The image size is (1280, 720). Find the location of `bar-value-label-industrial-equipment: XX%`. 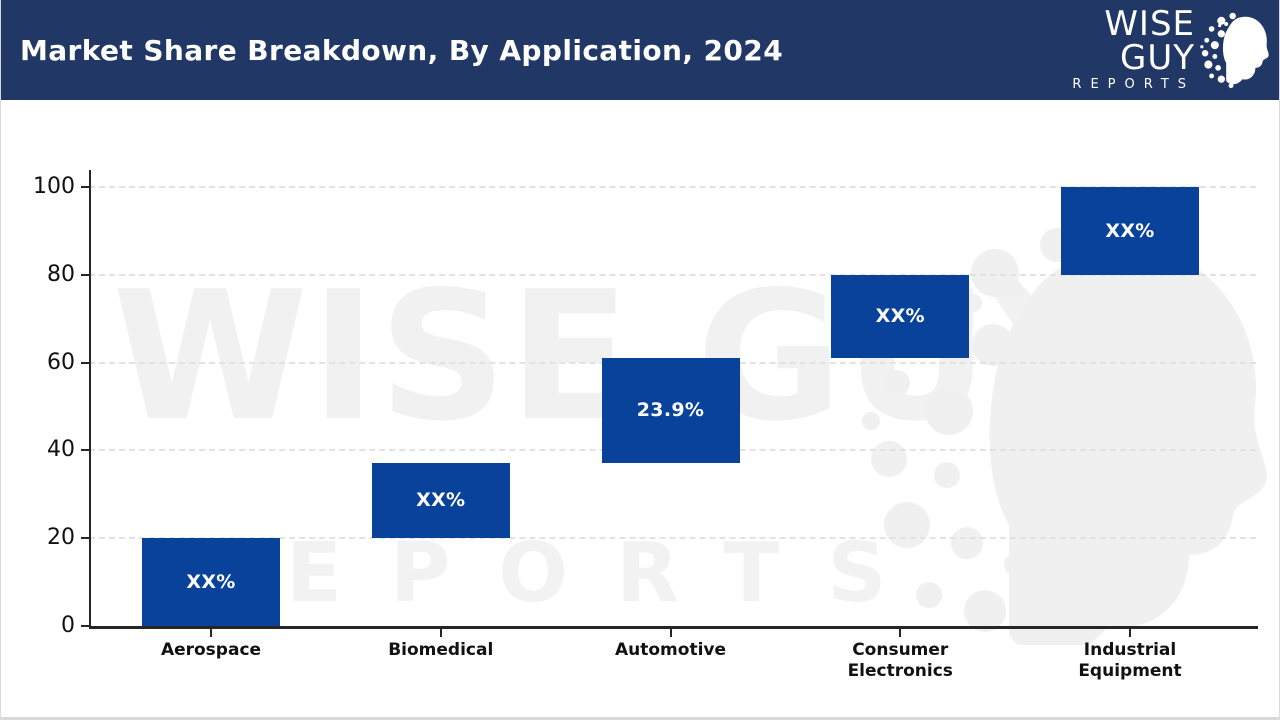

bar-value-label-industrial-equipment: XX% is located at coordinates (1130, 230).